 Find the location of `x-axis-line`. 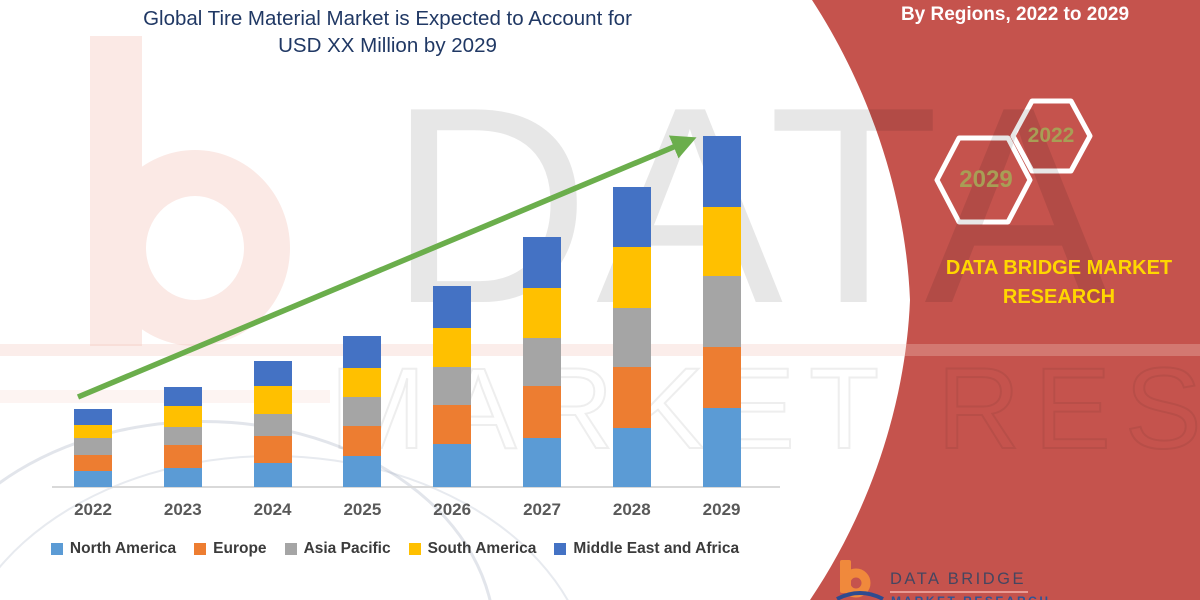

x-axis-line is located at coordinates (416, 487).